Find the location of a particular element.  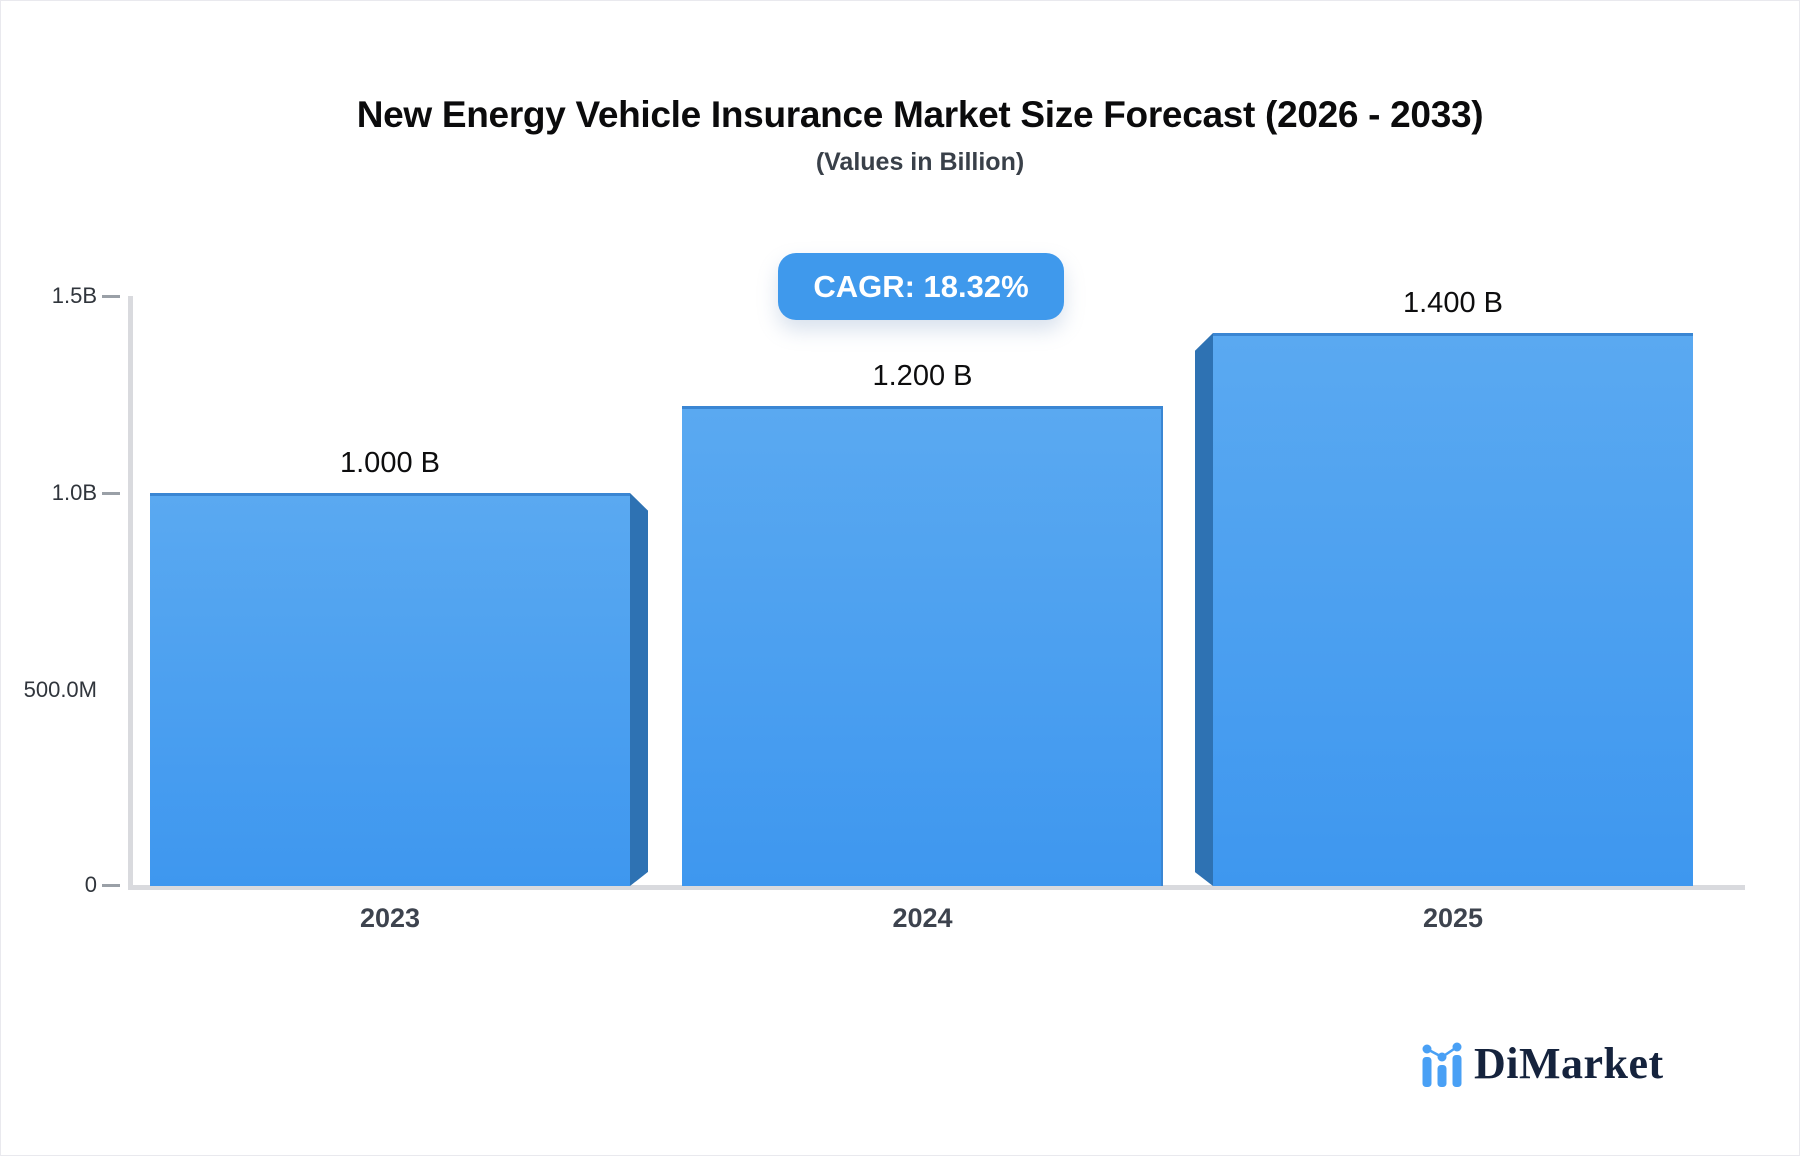

cagr-badge: CAGR: 18.32% is located at coordinates (921, 286).